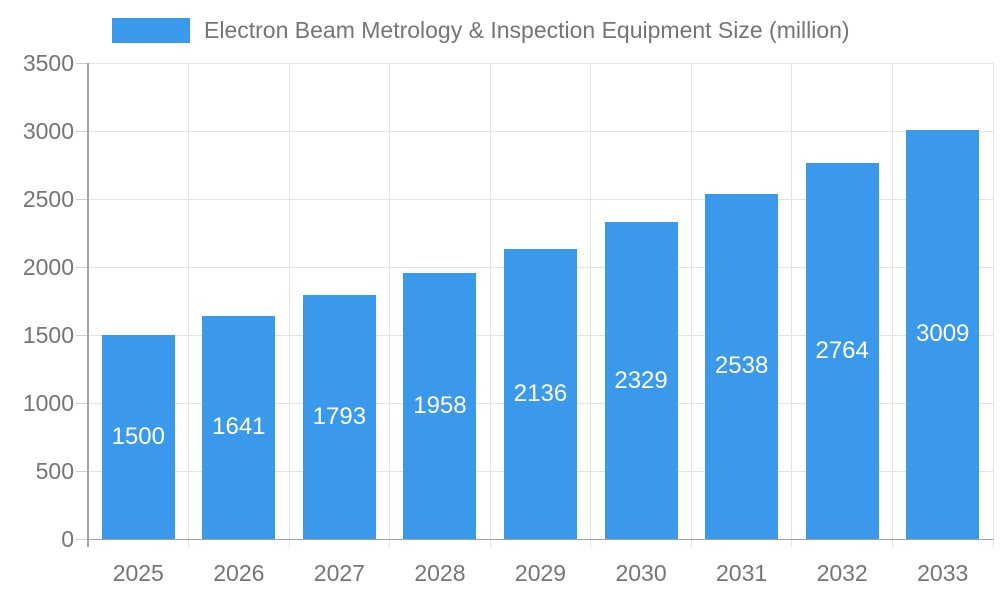  I want to click on bar-2030: 2329, so click(641, 380).